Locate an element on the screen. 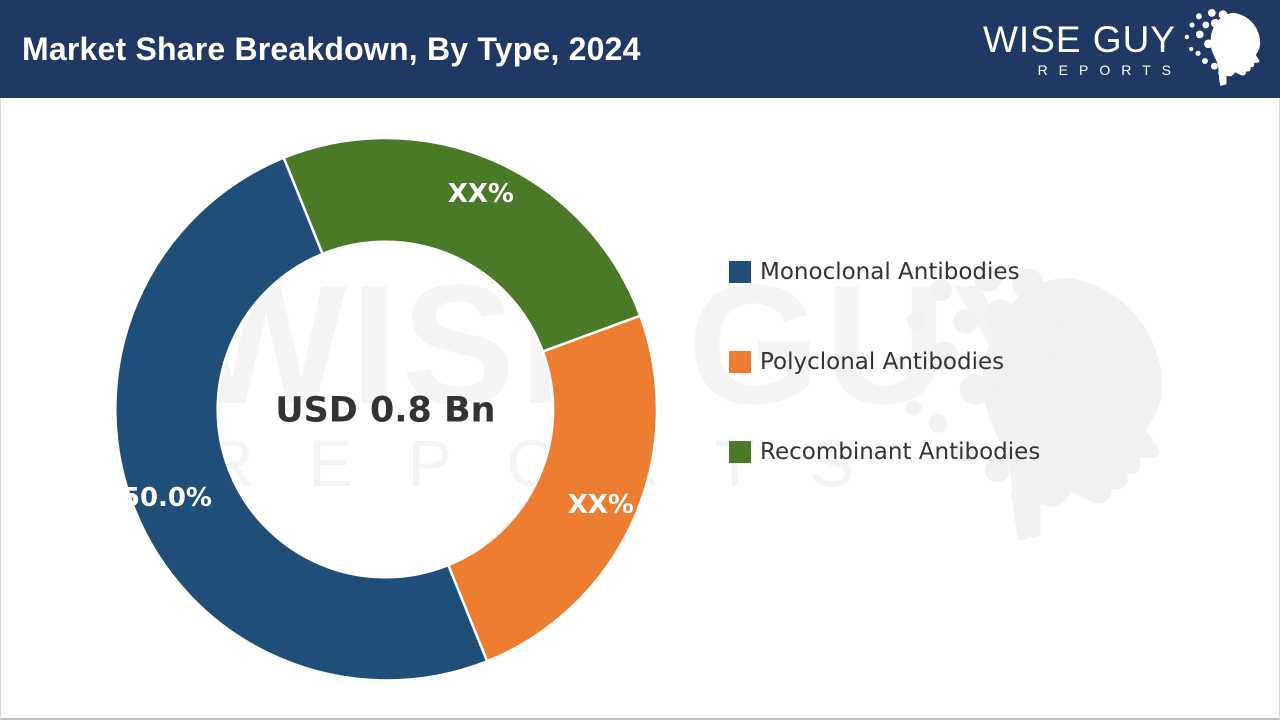 The width and height of the screenshot is (1280, 720). dotted-head-logo-icon is located at coordinates (1222, 47).